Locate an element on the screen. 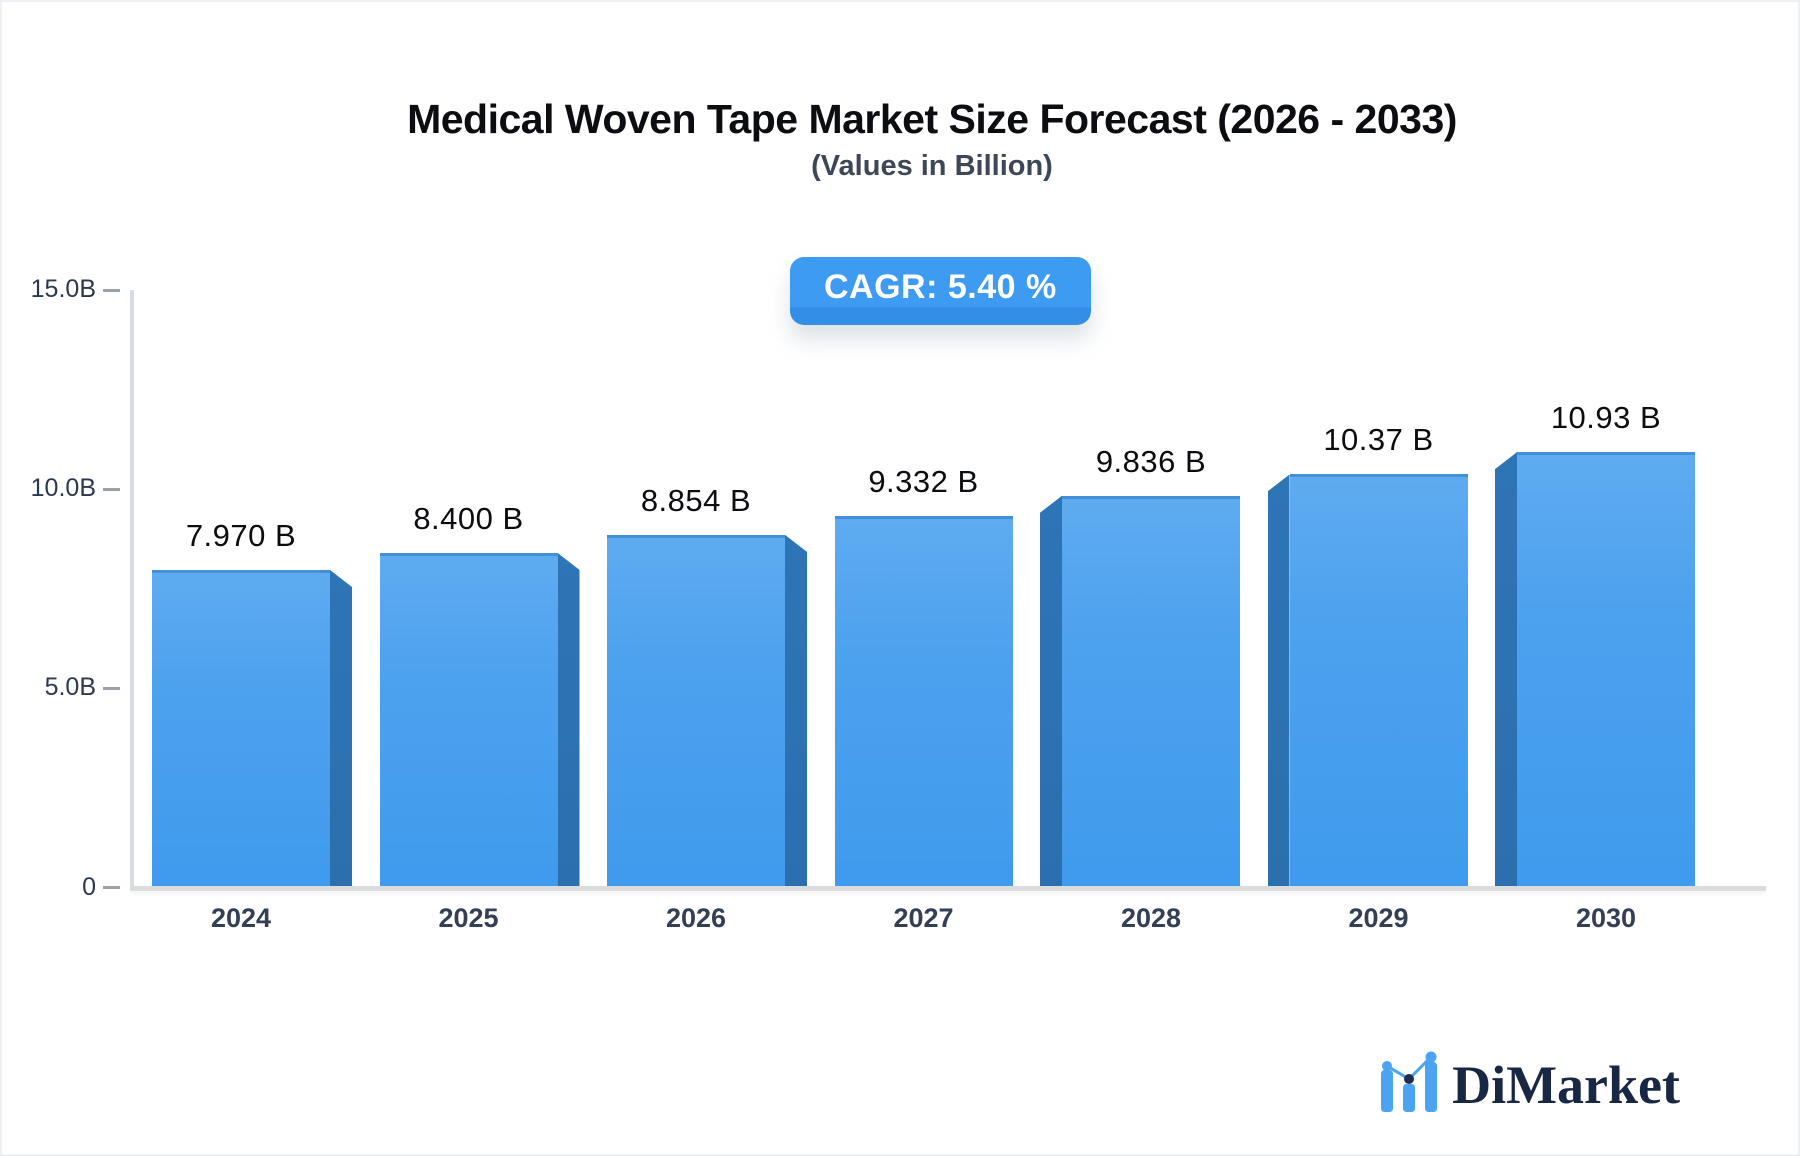 This screenshot has height=1156, width=1800. bar-value-label: 10.37 B is located at coordinates (1378, 440).